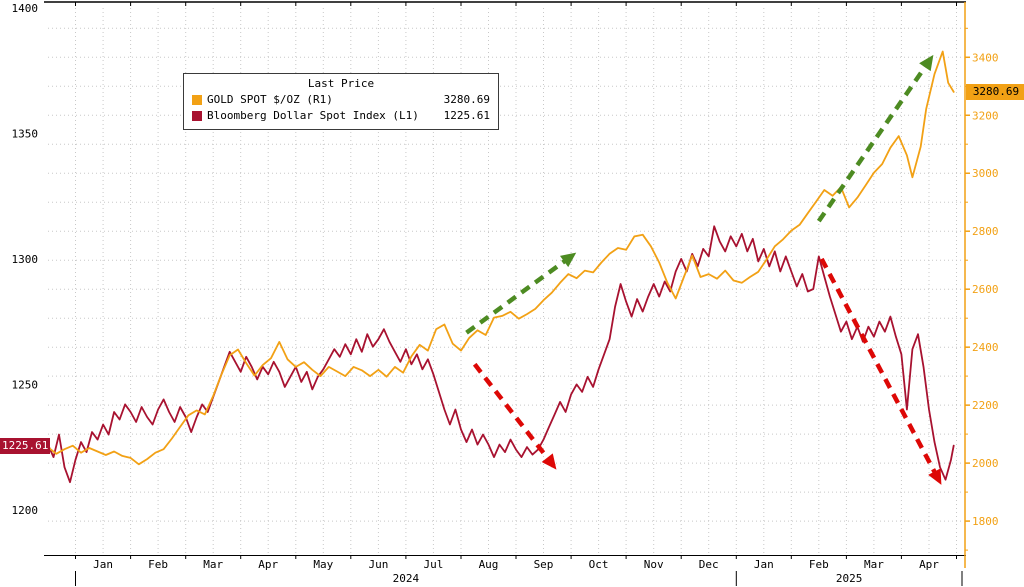  I want to click on month-tick-label: Sep, so click(544, 564).